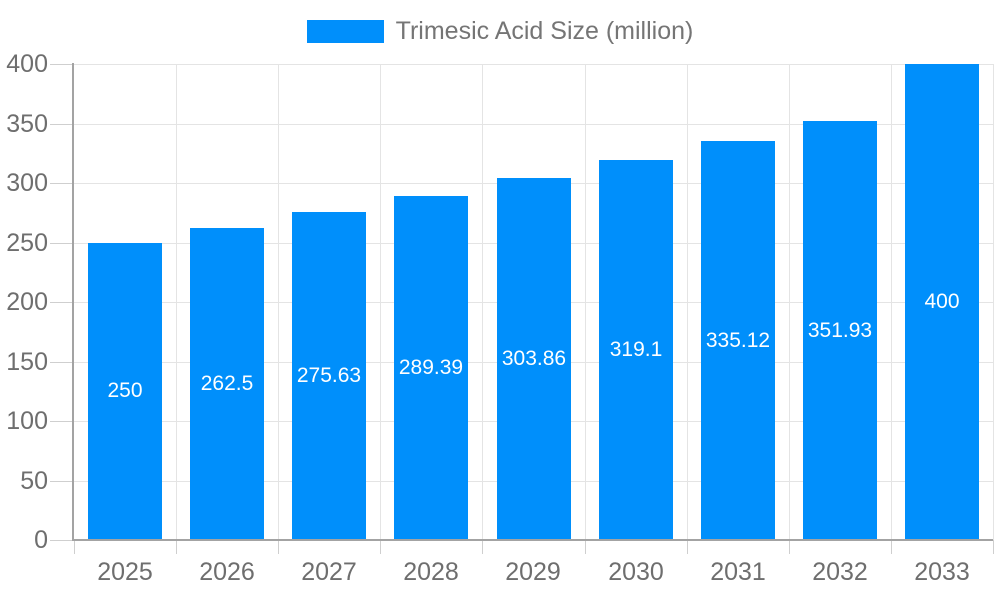  Describe the element at coordinates (27, 362) in the screenshot. I see `y-tick-label: 150` at that location.